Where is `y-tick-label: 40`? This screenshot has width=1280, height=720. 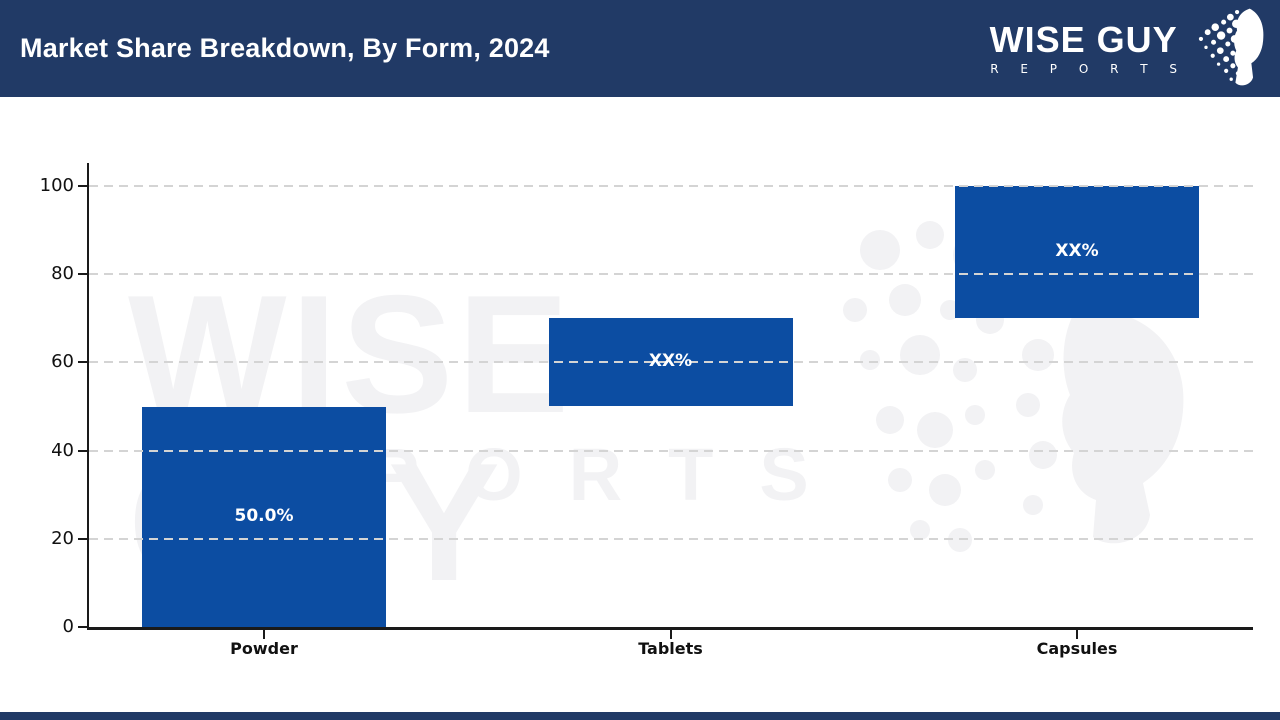
y-tick-label: 40 is located at coordinates (62, 450).